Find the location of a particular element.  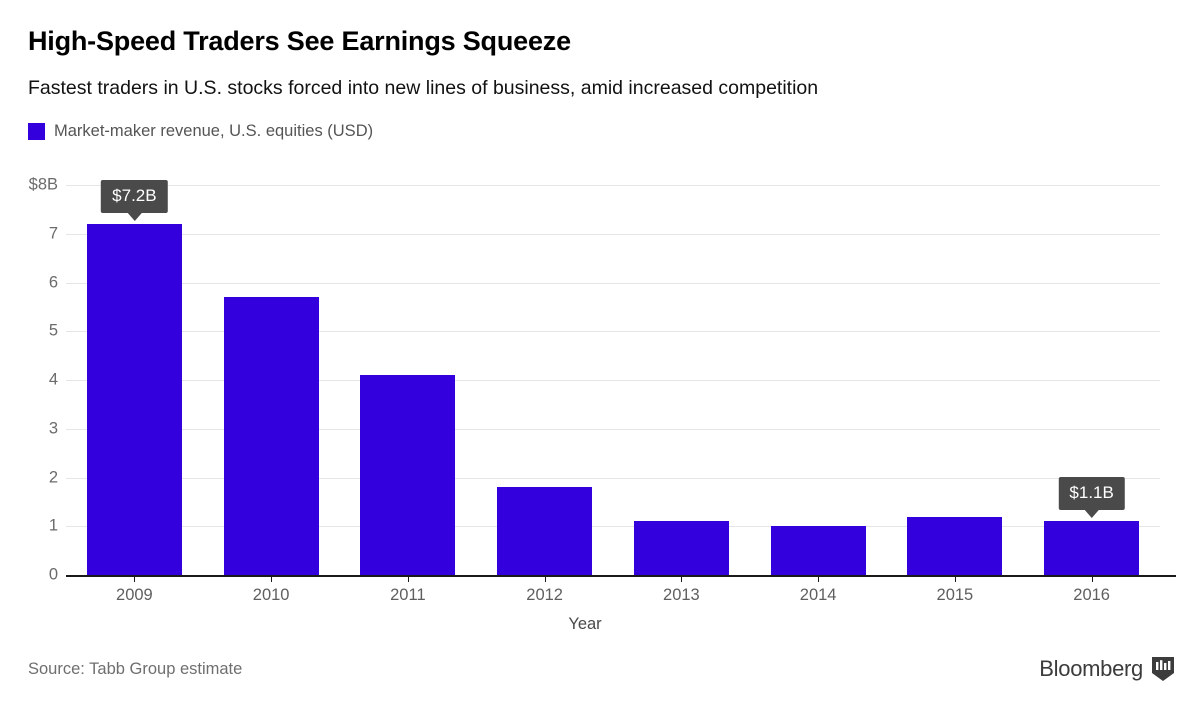

bloomberg-brand: Bloomberg is located at coordinates (1106, 669).